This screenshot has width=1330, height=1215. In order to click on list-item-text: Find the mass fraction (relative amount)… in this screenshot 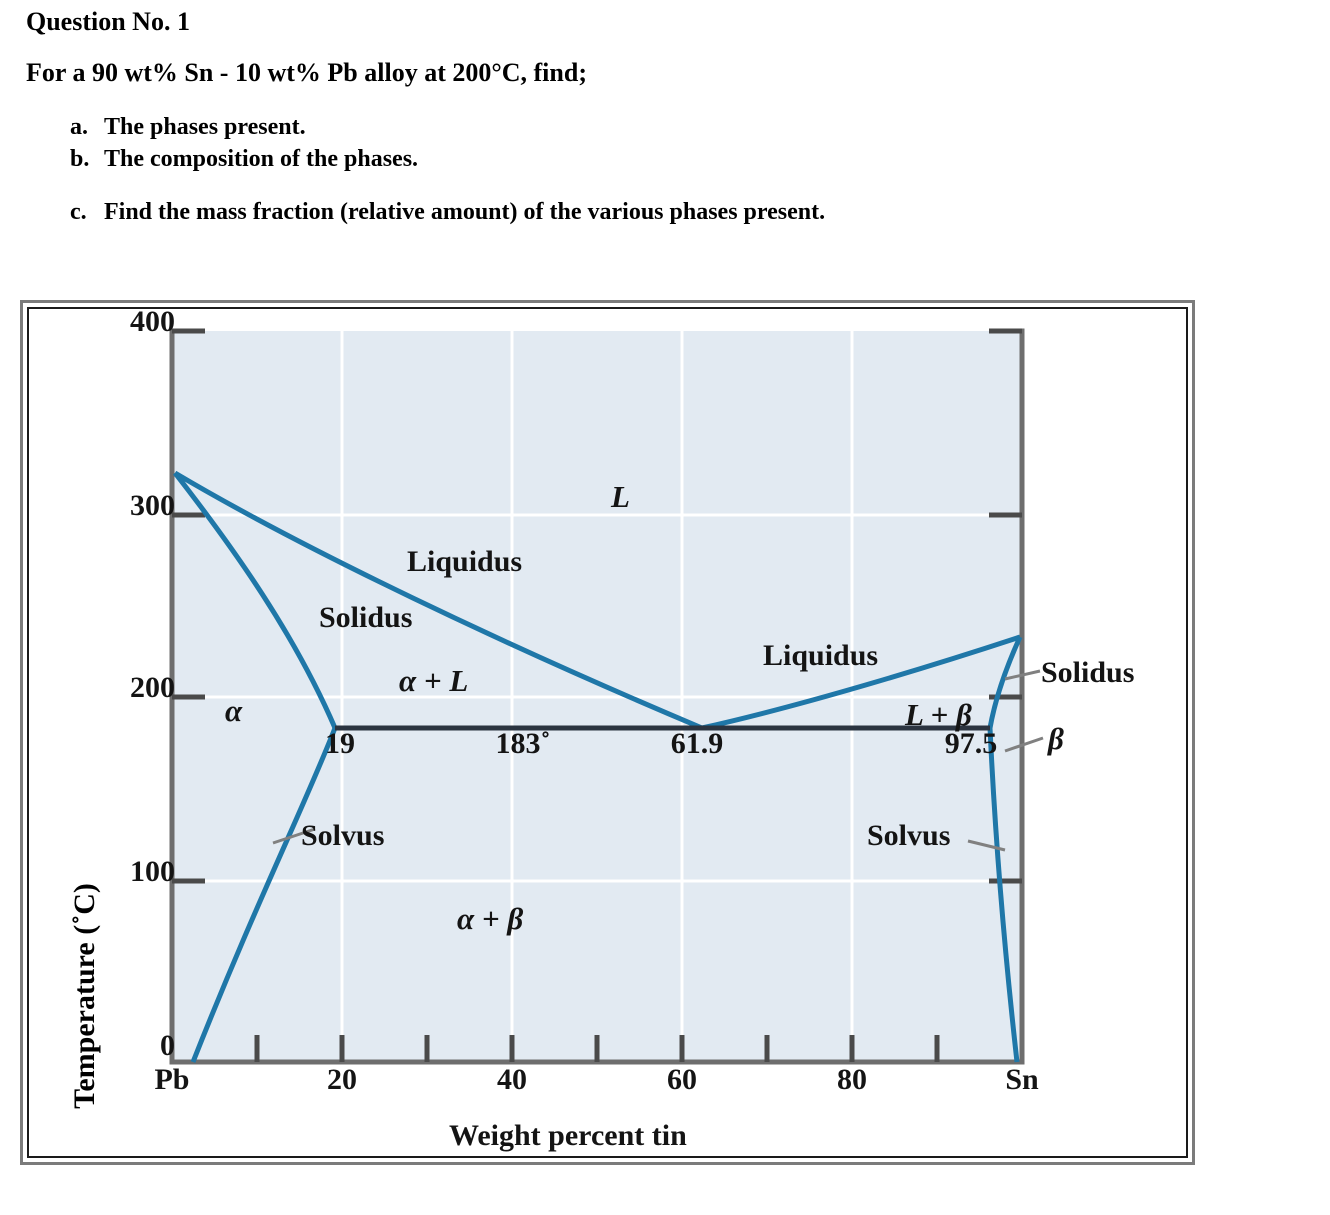, I will do `click(465, 211)`.